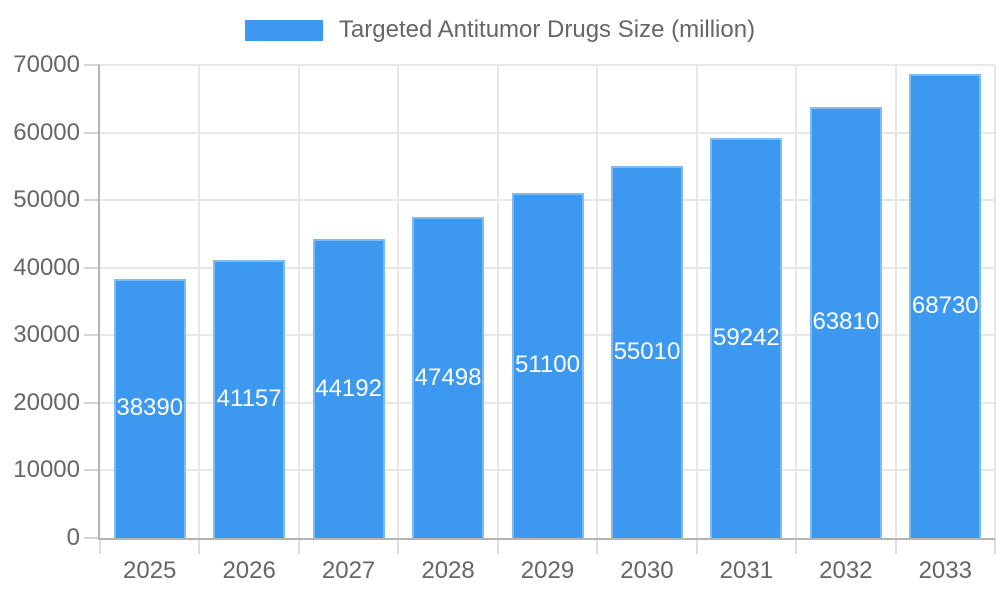 This screenshot has width=1000, height=600. I want to click on y-axis-tick-label: 60000, so click(46, 132).